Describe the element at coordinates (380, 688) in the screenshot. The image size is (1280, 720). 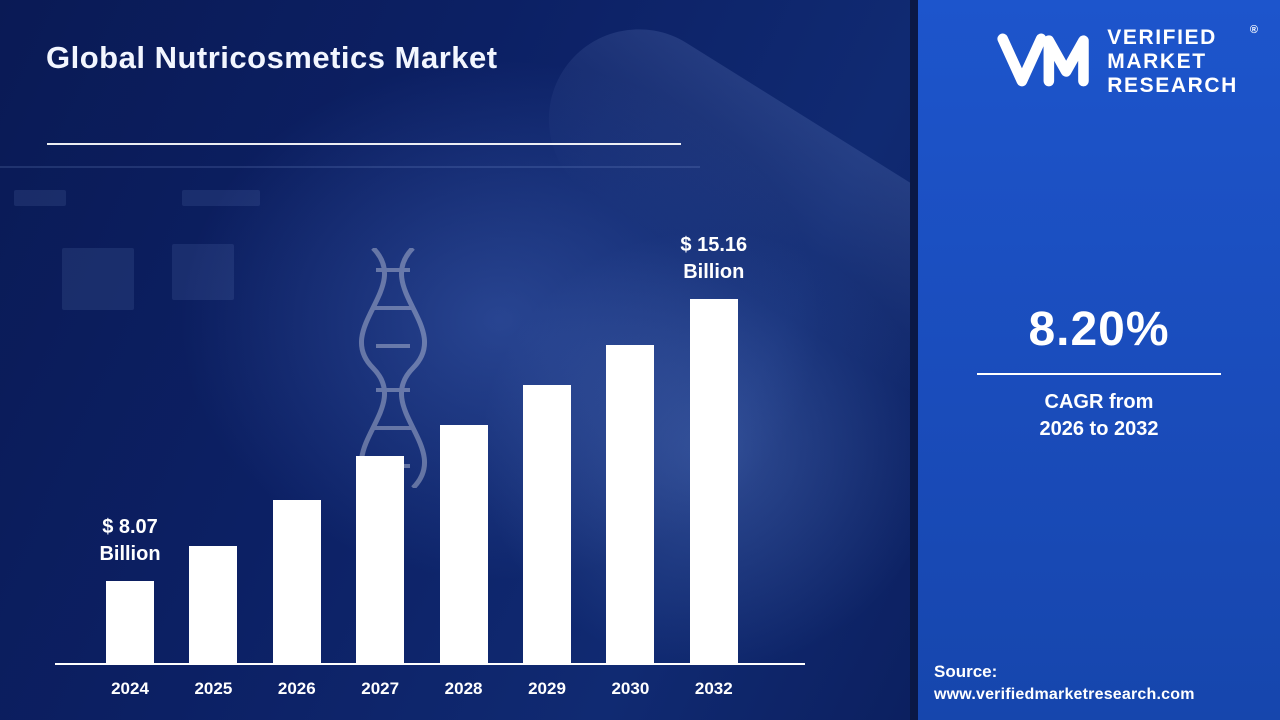
I see `bar-year-label: 2027` at that location.